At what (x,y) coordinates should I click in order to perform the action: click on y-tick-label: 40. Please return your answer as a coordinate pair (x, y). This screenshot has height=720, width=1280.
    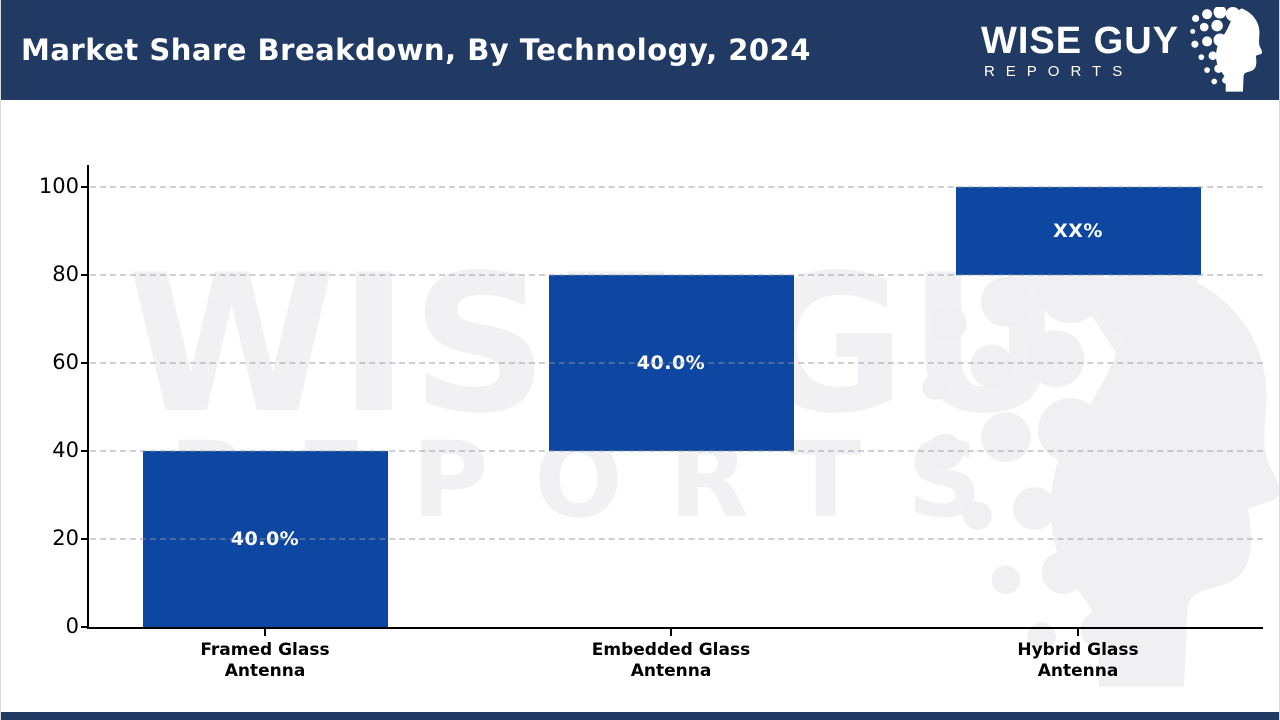
    Looking at the image, I should click on (65, 450).